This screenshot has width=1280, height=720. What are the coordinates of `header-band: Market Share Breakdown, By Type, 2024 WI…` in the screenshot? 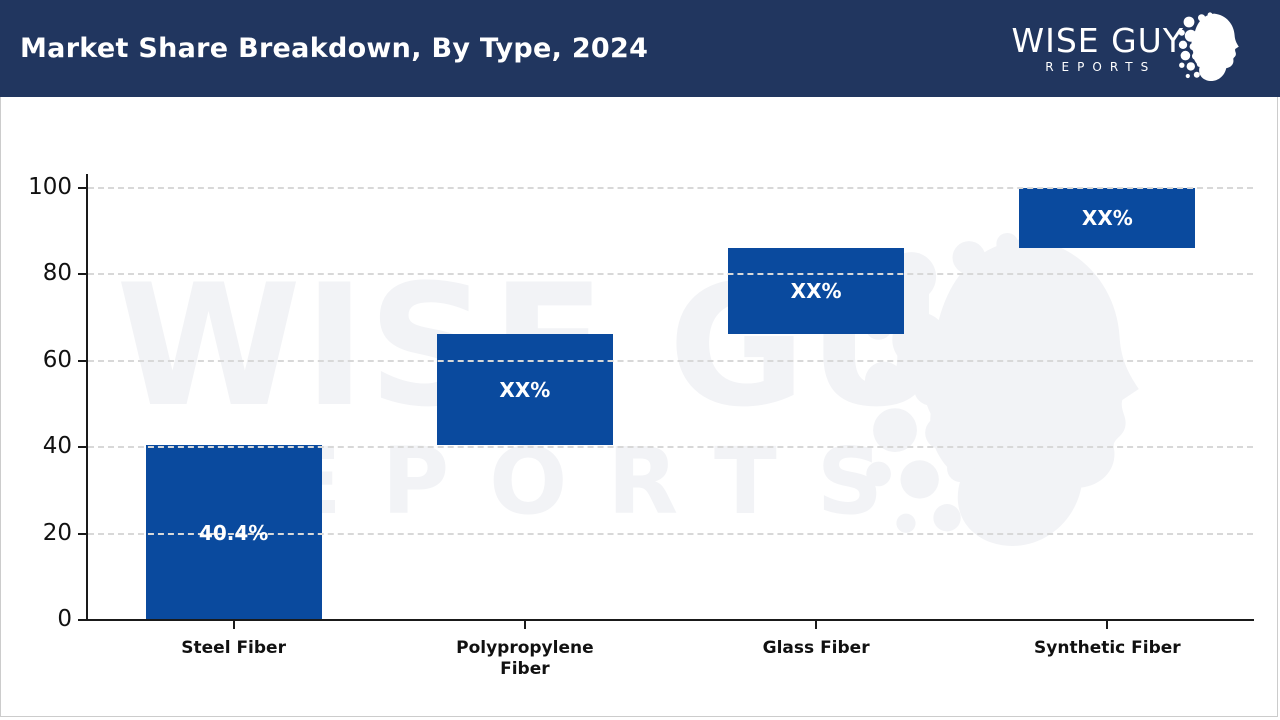 It's located at (640, 48).